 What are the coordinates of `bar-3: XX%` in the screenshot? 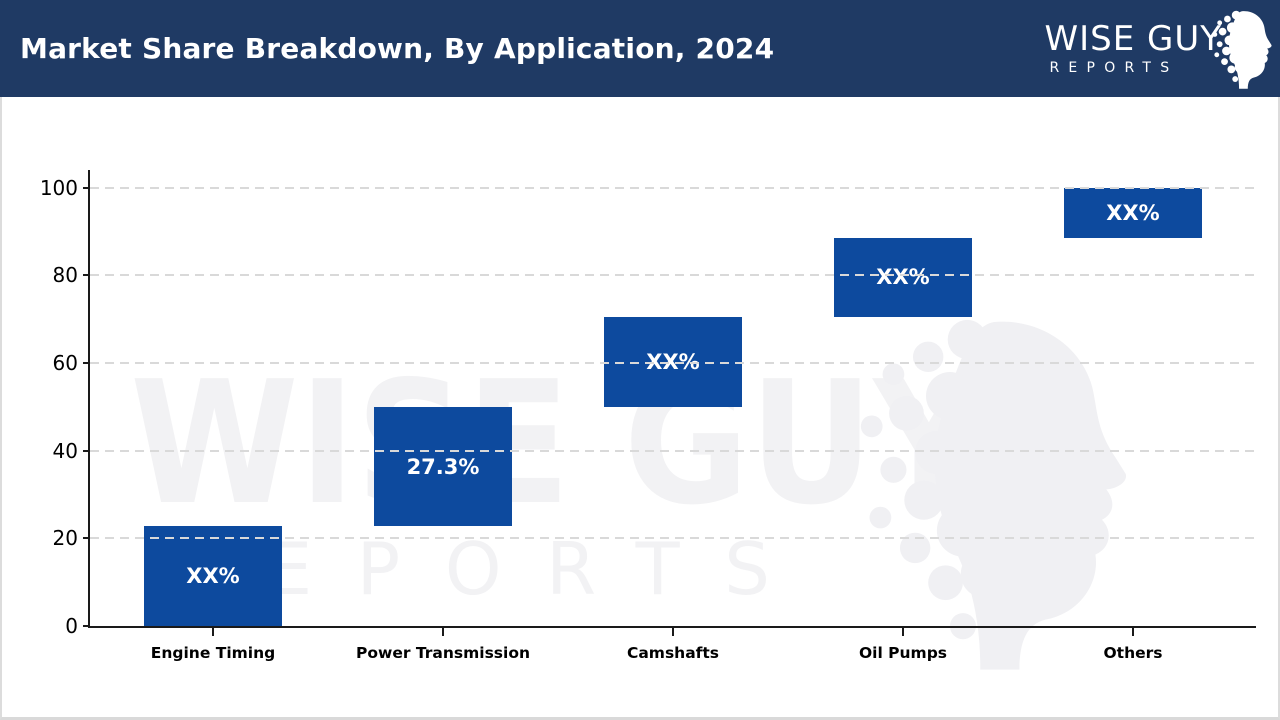 It's located at (673, 361).